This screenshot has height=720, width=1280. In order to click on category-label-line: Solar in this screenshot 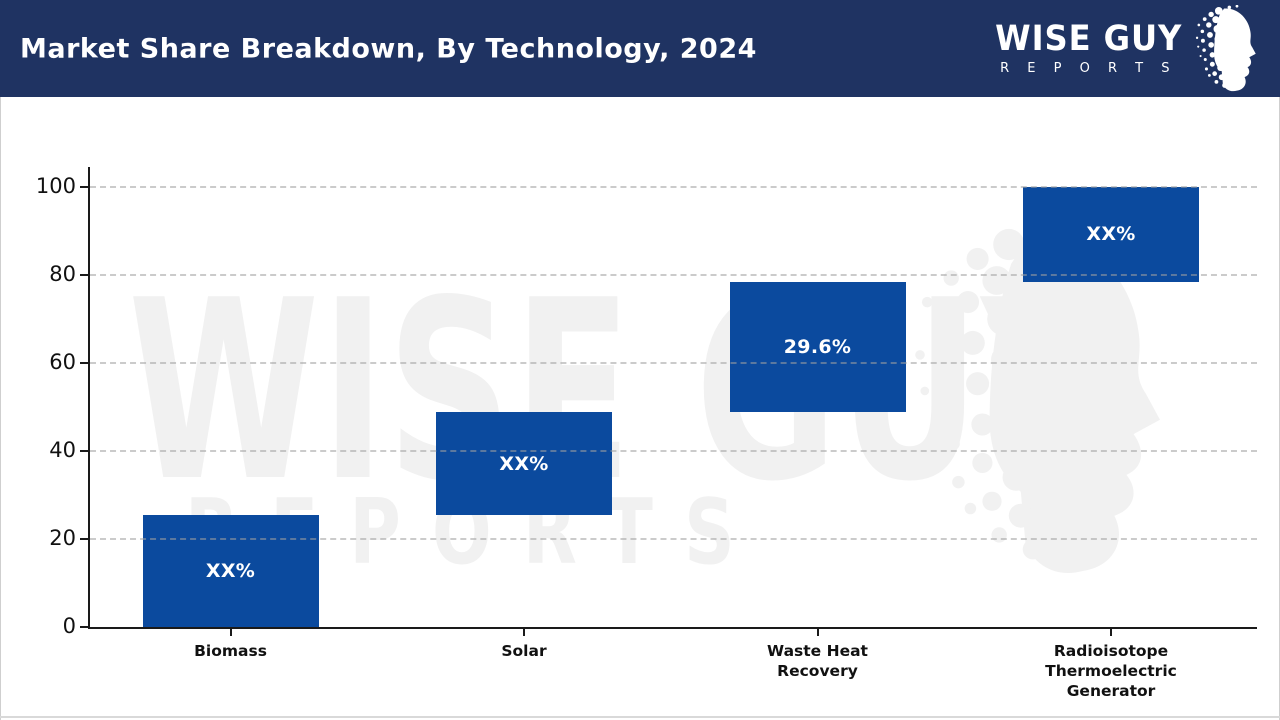, I will do `click(524, 651)`.